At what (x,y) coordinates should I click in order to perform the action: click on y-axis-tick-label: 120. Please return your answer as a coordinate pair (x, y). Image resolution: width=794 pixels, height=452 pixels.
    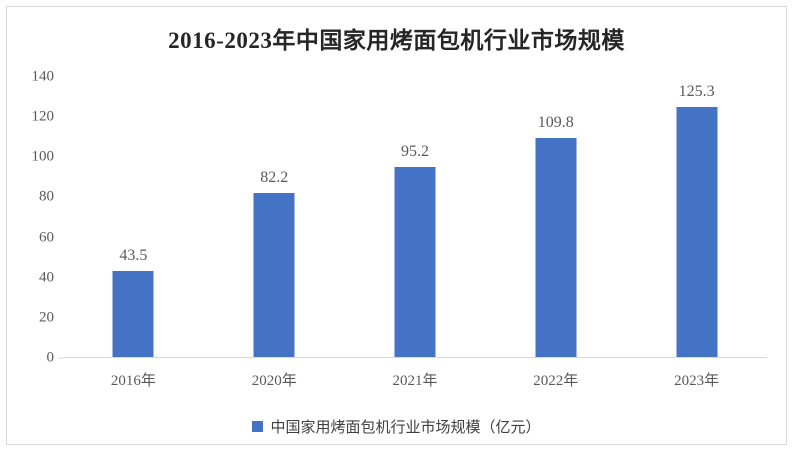
    Looking at the image, I should click on (43, 116).